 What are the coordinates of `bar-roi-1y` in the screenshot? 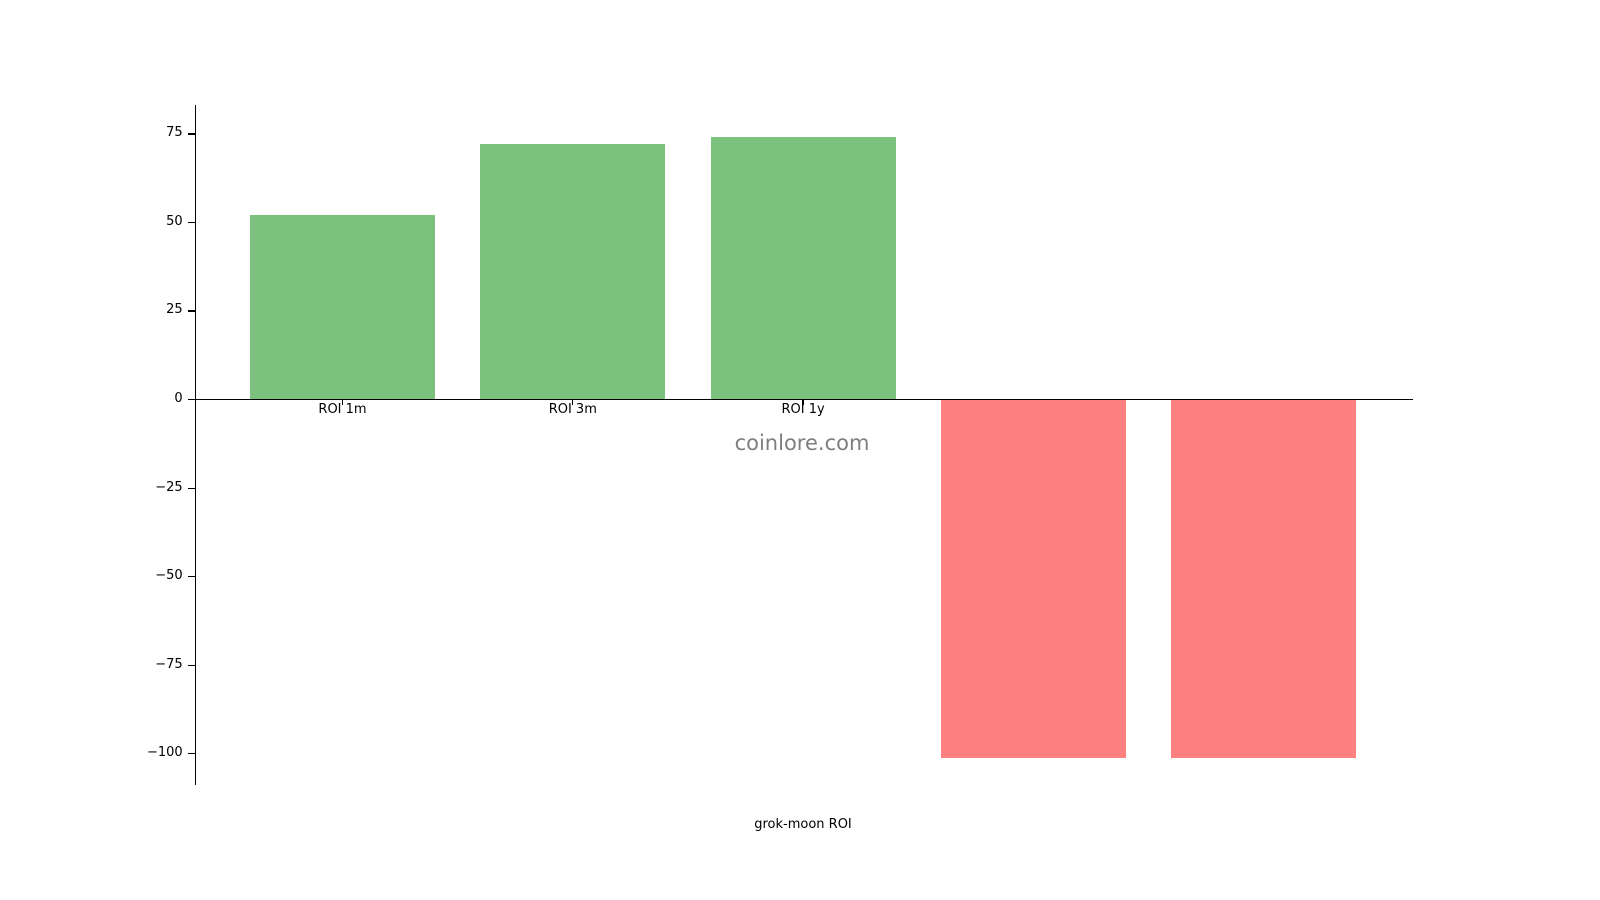 It's located at (803, 267).